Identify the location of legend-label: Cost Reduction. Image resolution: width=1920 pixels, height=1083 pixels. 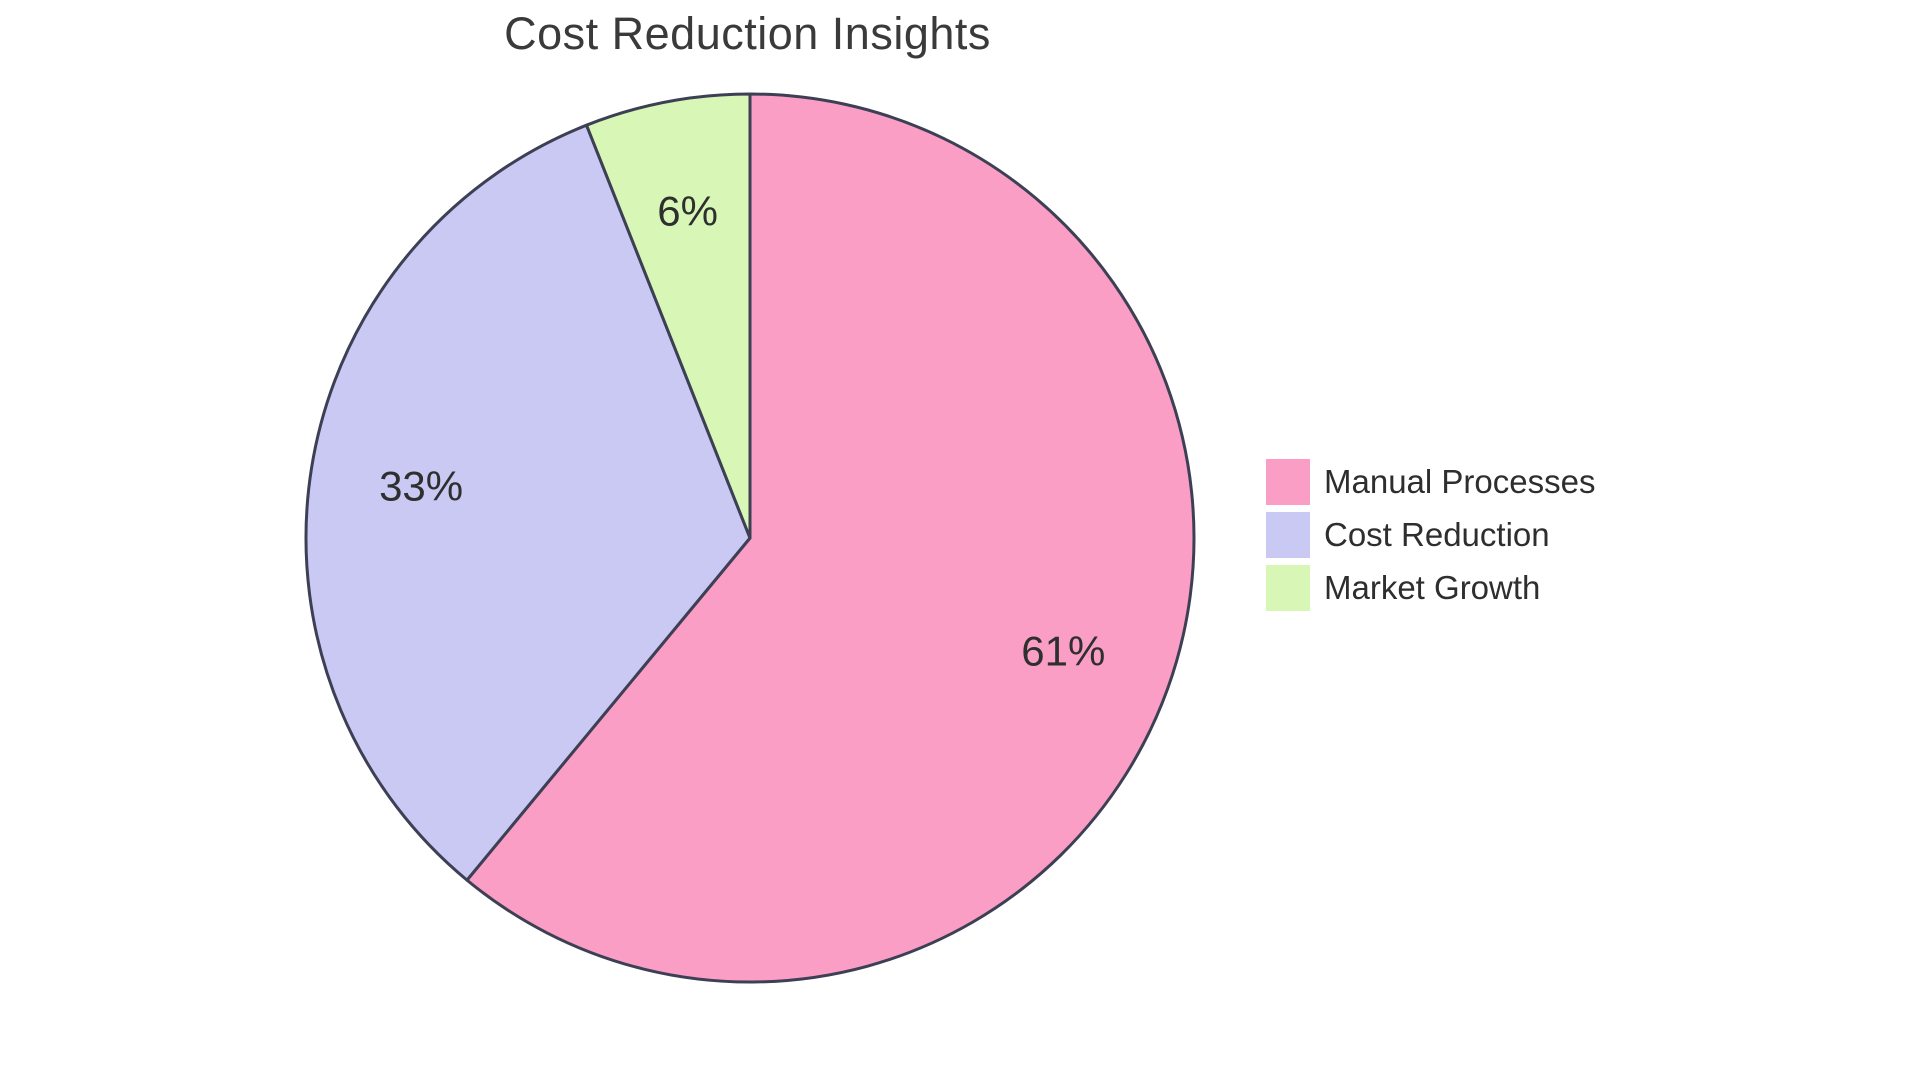
(1437, 534).